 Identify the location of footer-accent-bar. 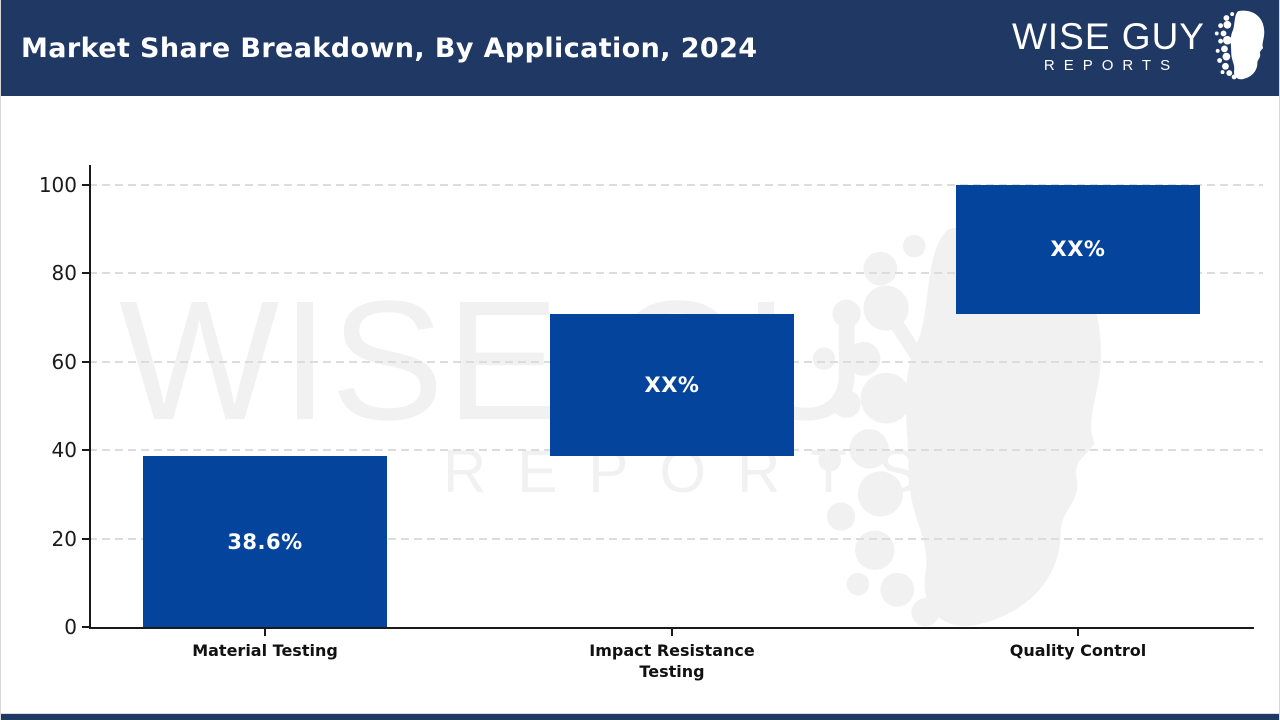
(640, 717).